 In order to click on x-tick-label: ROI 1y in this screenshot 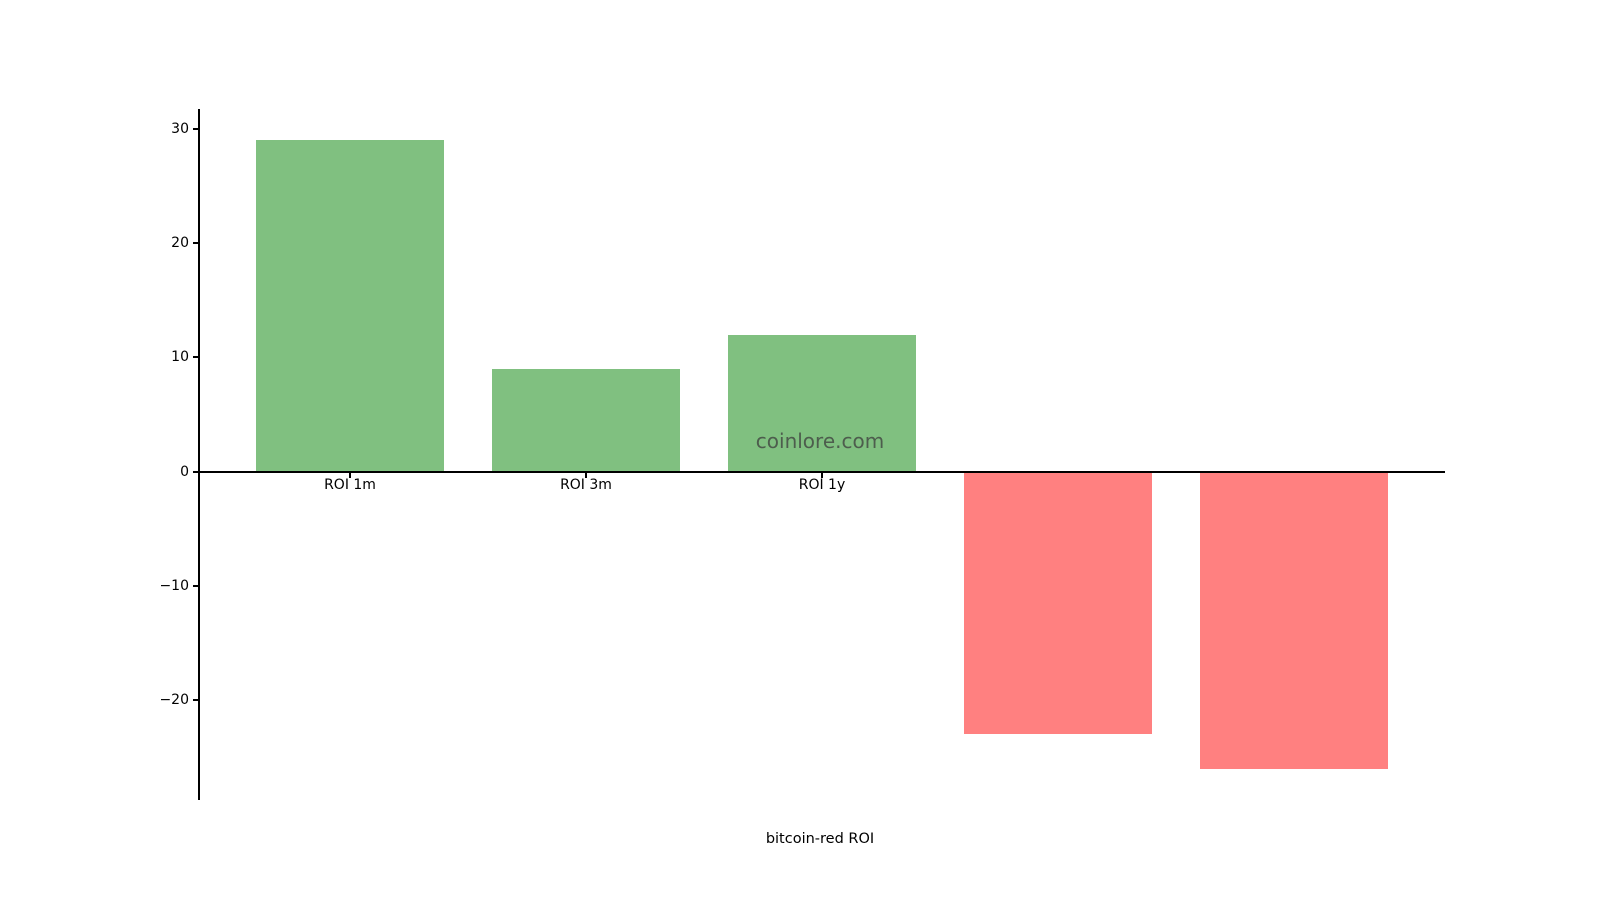, I will do `click(822, 484)`.